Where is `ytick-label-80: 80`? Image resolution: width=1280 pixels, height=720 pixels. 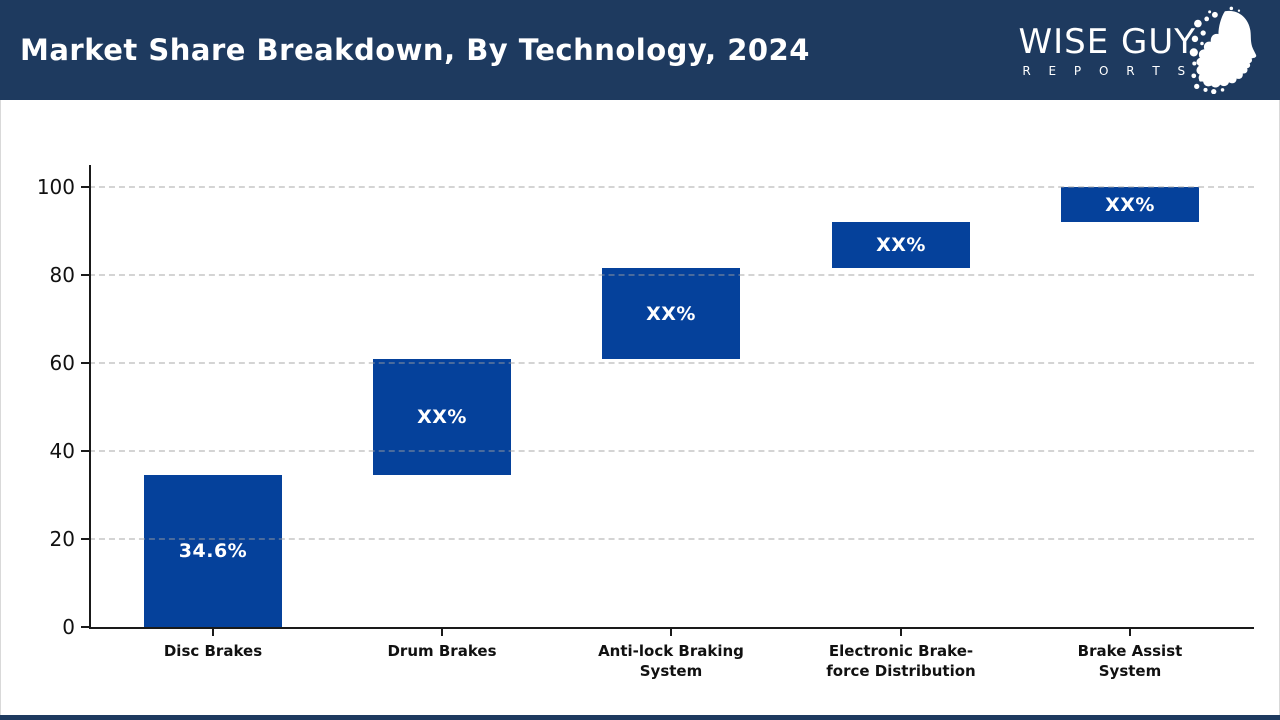
ytick-label-80: 80 is located at coordinates (62, 275).